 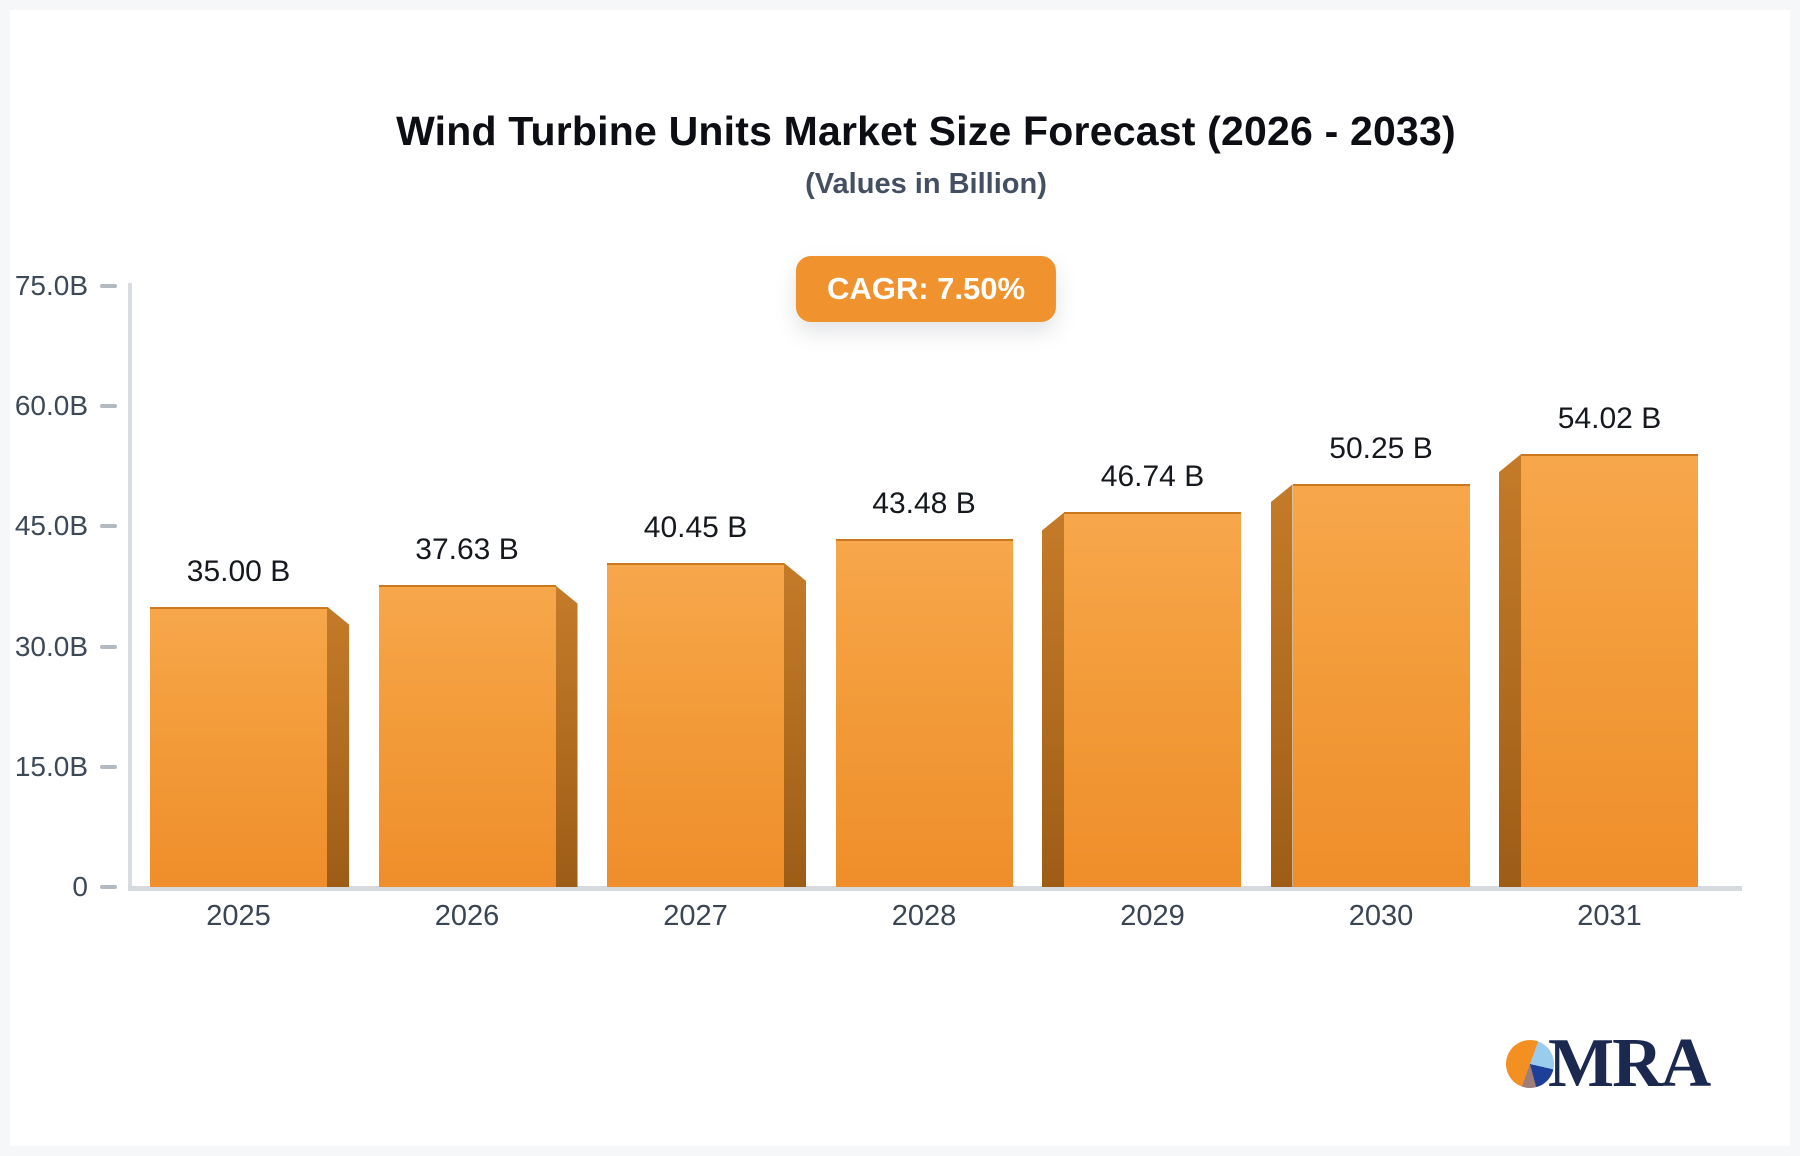 I want to click on bar-side-face-2026, so click(x=566, y=736).